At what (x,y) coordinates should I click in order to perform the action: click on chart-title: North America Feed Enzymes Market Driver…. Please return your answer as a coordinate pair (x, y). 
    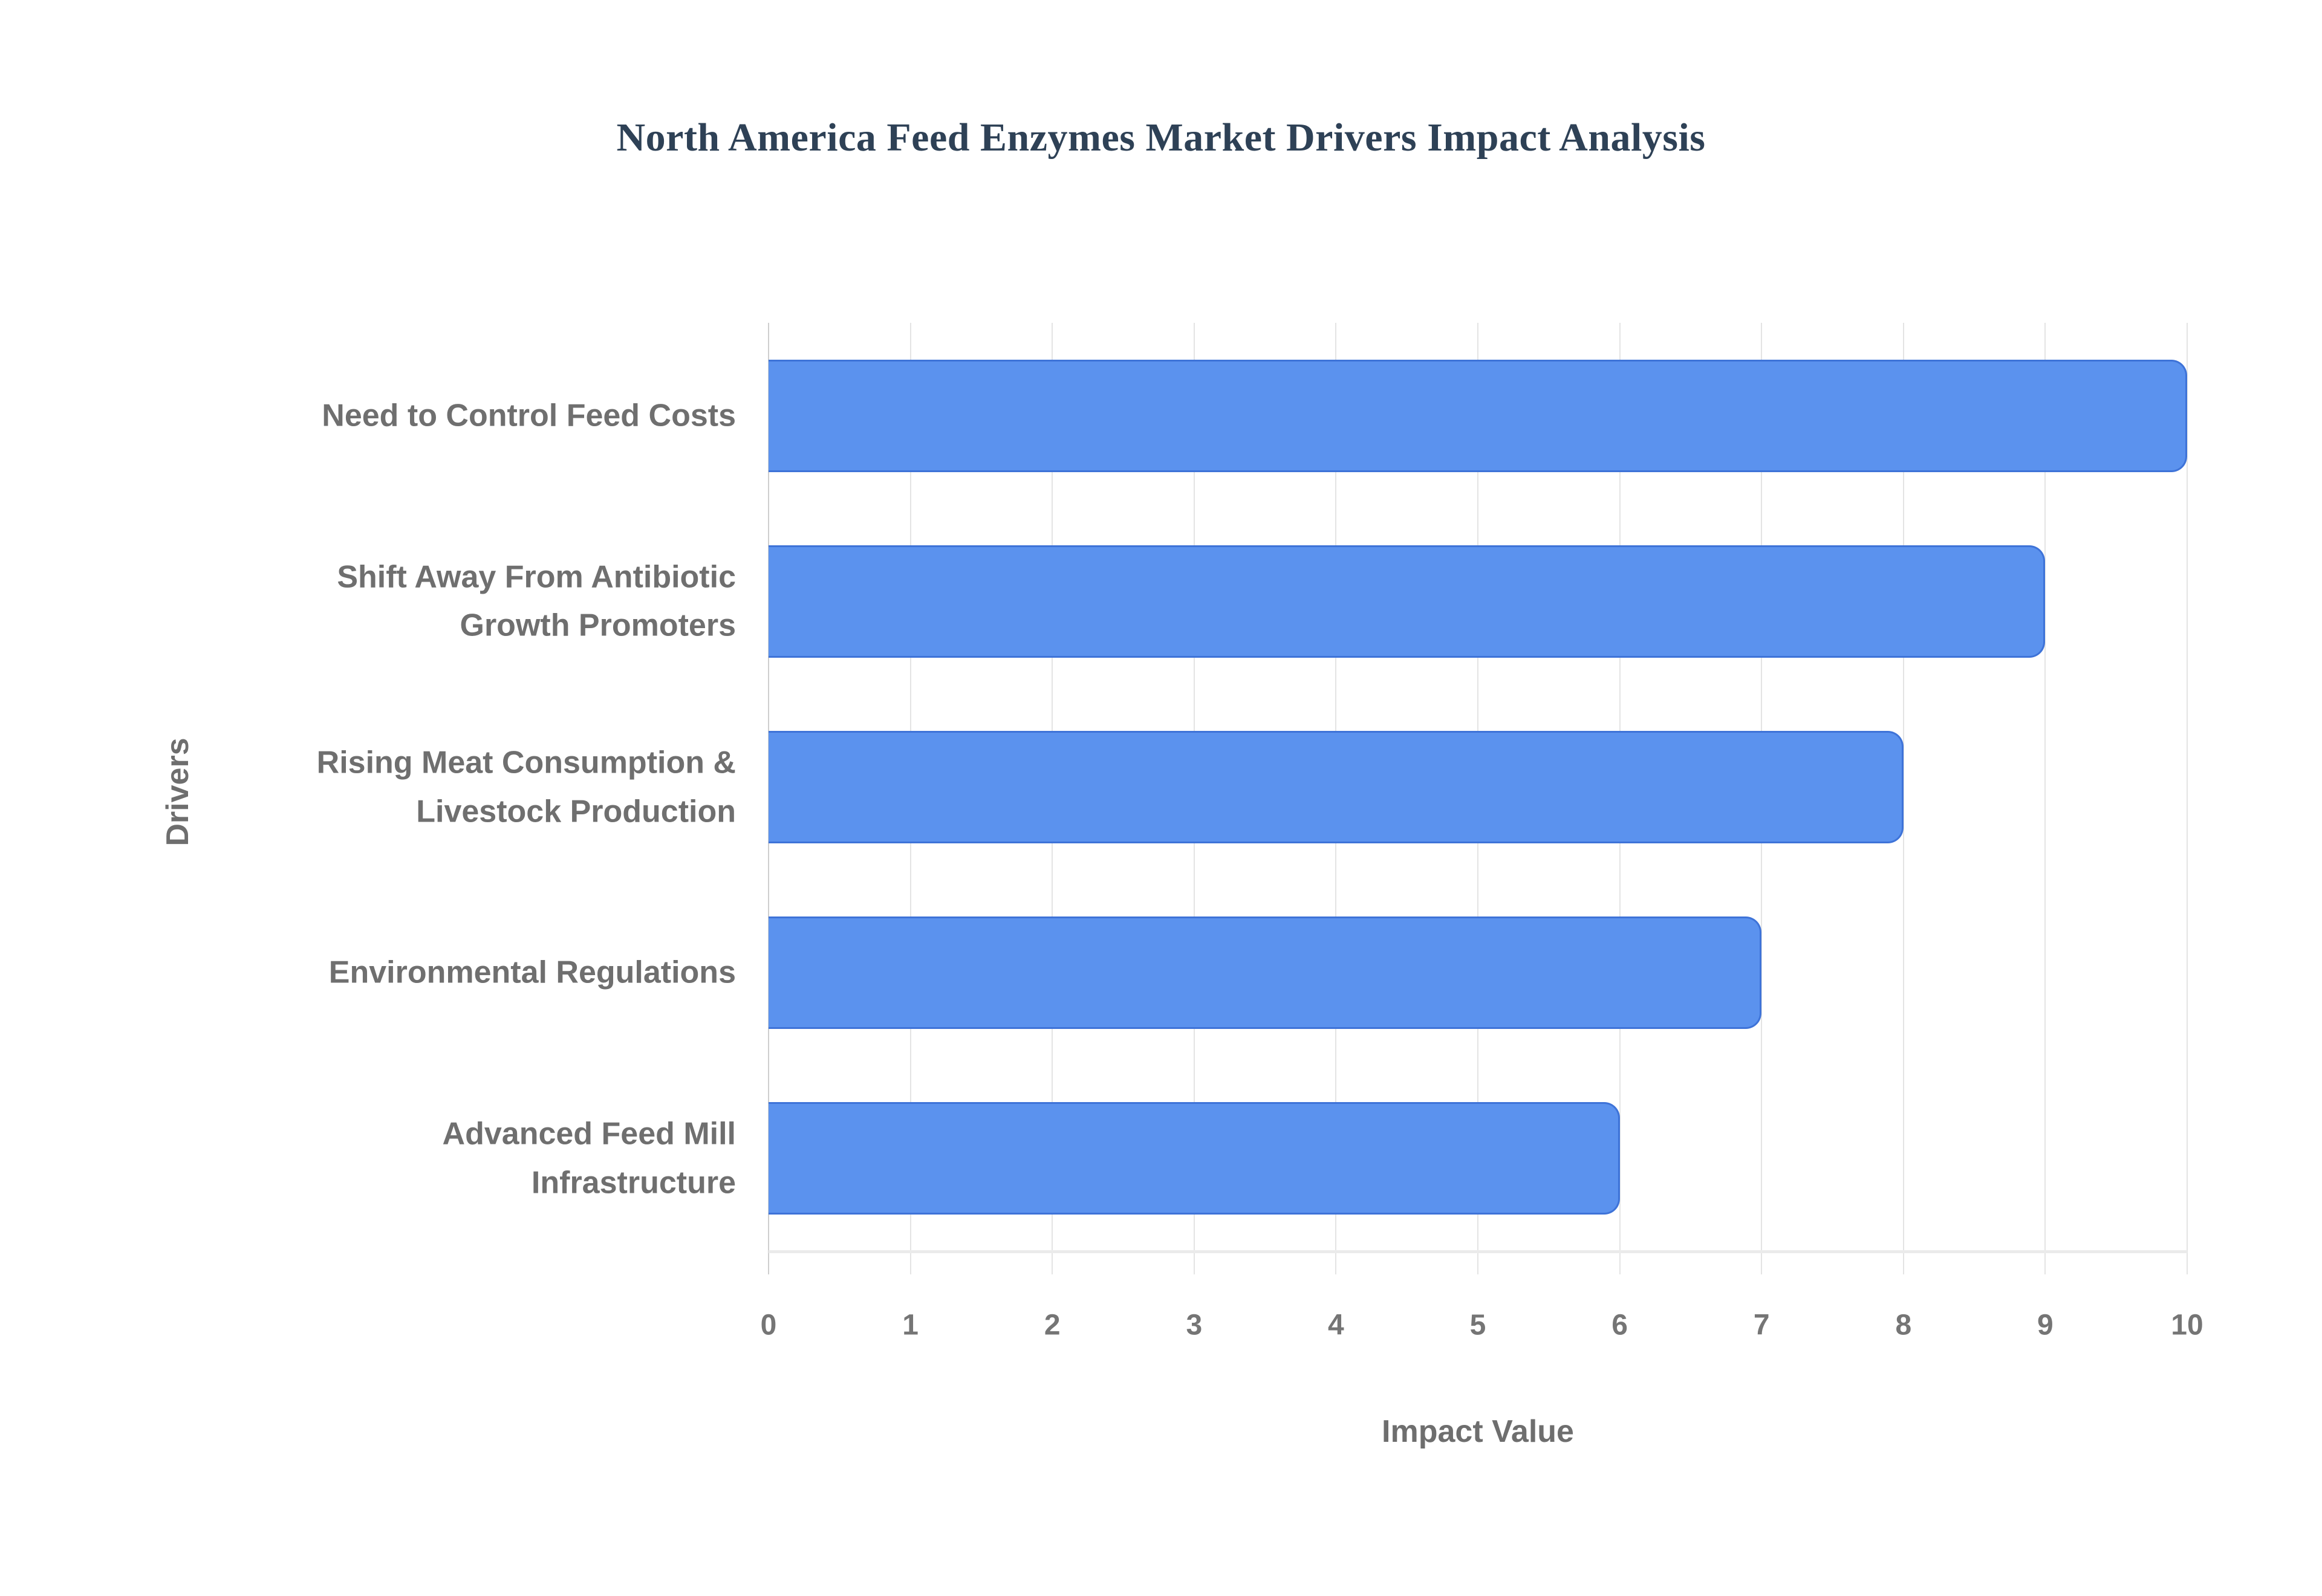
    Looking at the image, I should click on (1161, 137).